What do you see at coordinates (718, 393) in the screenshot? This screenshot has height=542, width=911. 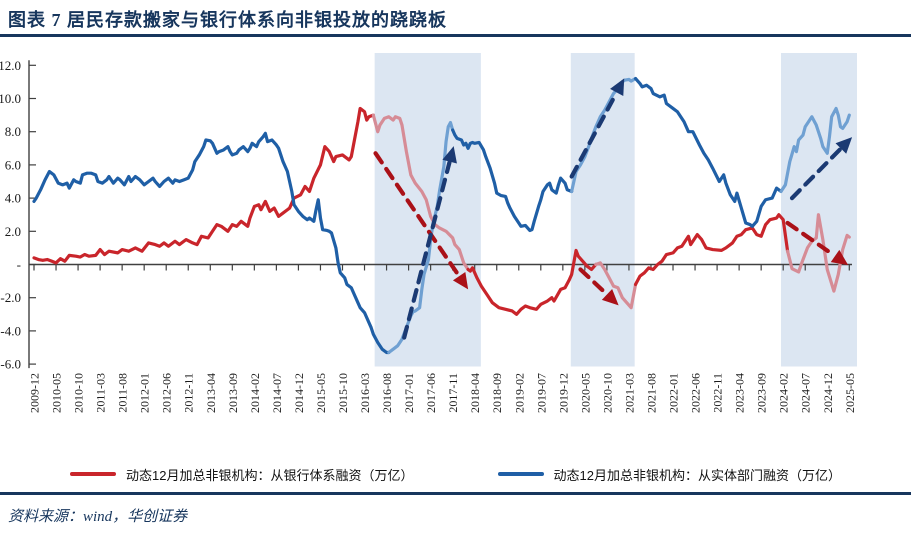 I see `x-tick-label: 2022-11` at bounding box center [718, 393].